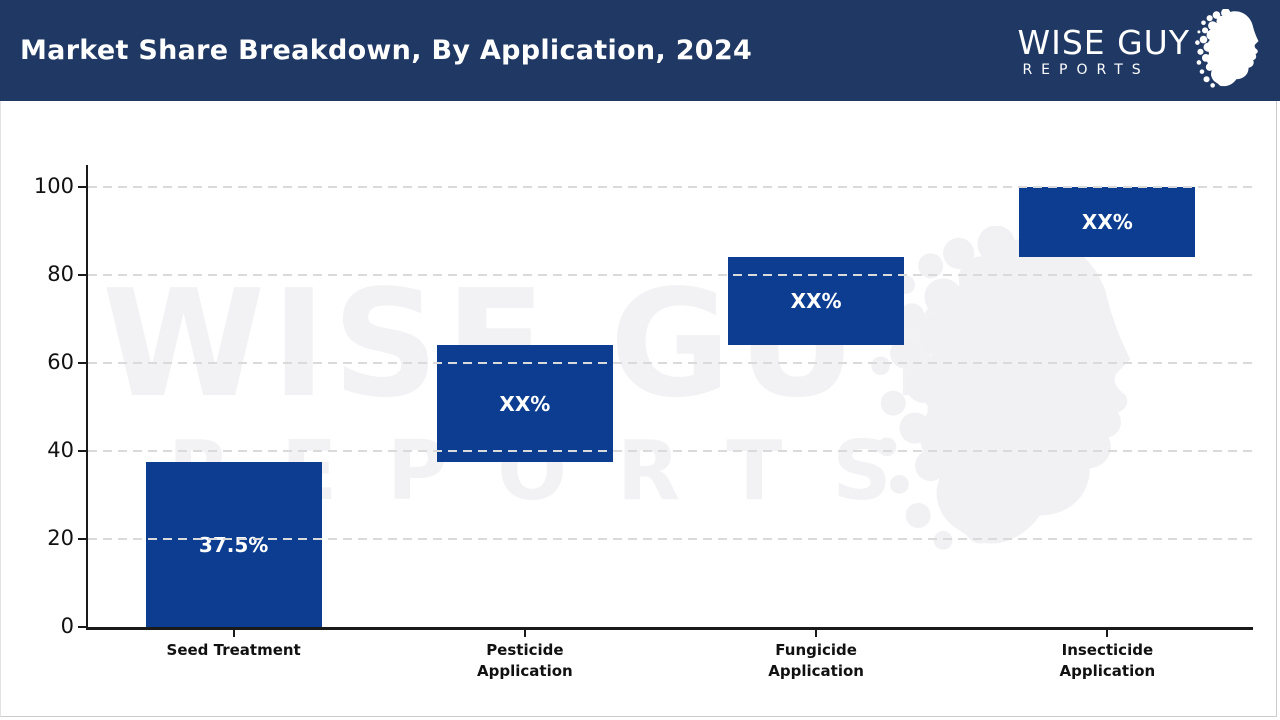  Describe the element at coordinates (1103, 42) in the screenshot. I see `logo-wise-guy-text: WISE GUY` at that location.